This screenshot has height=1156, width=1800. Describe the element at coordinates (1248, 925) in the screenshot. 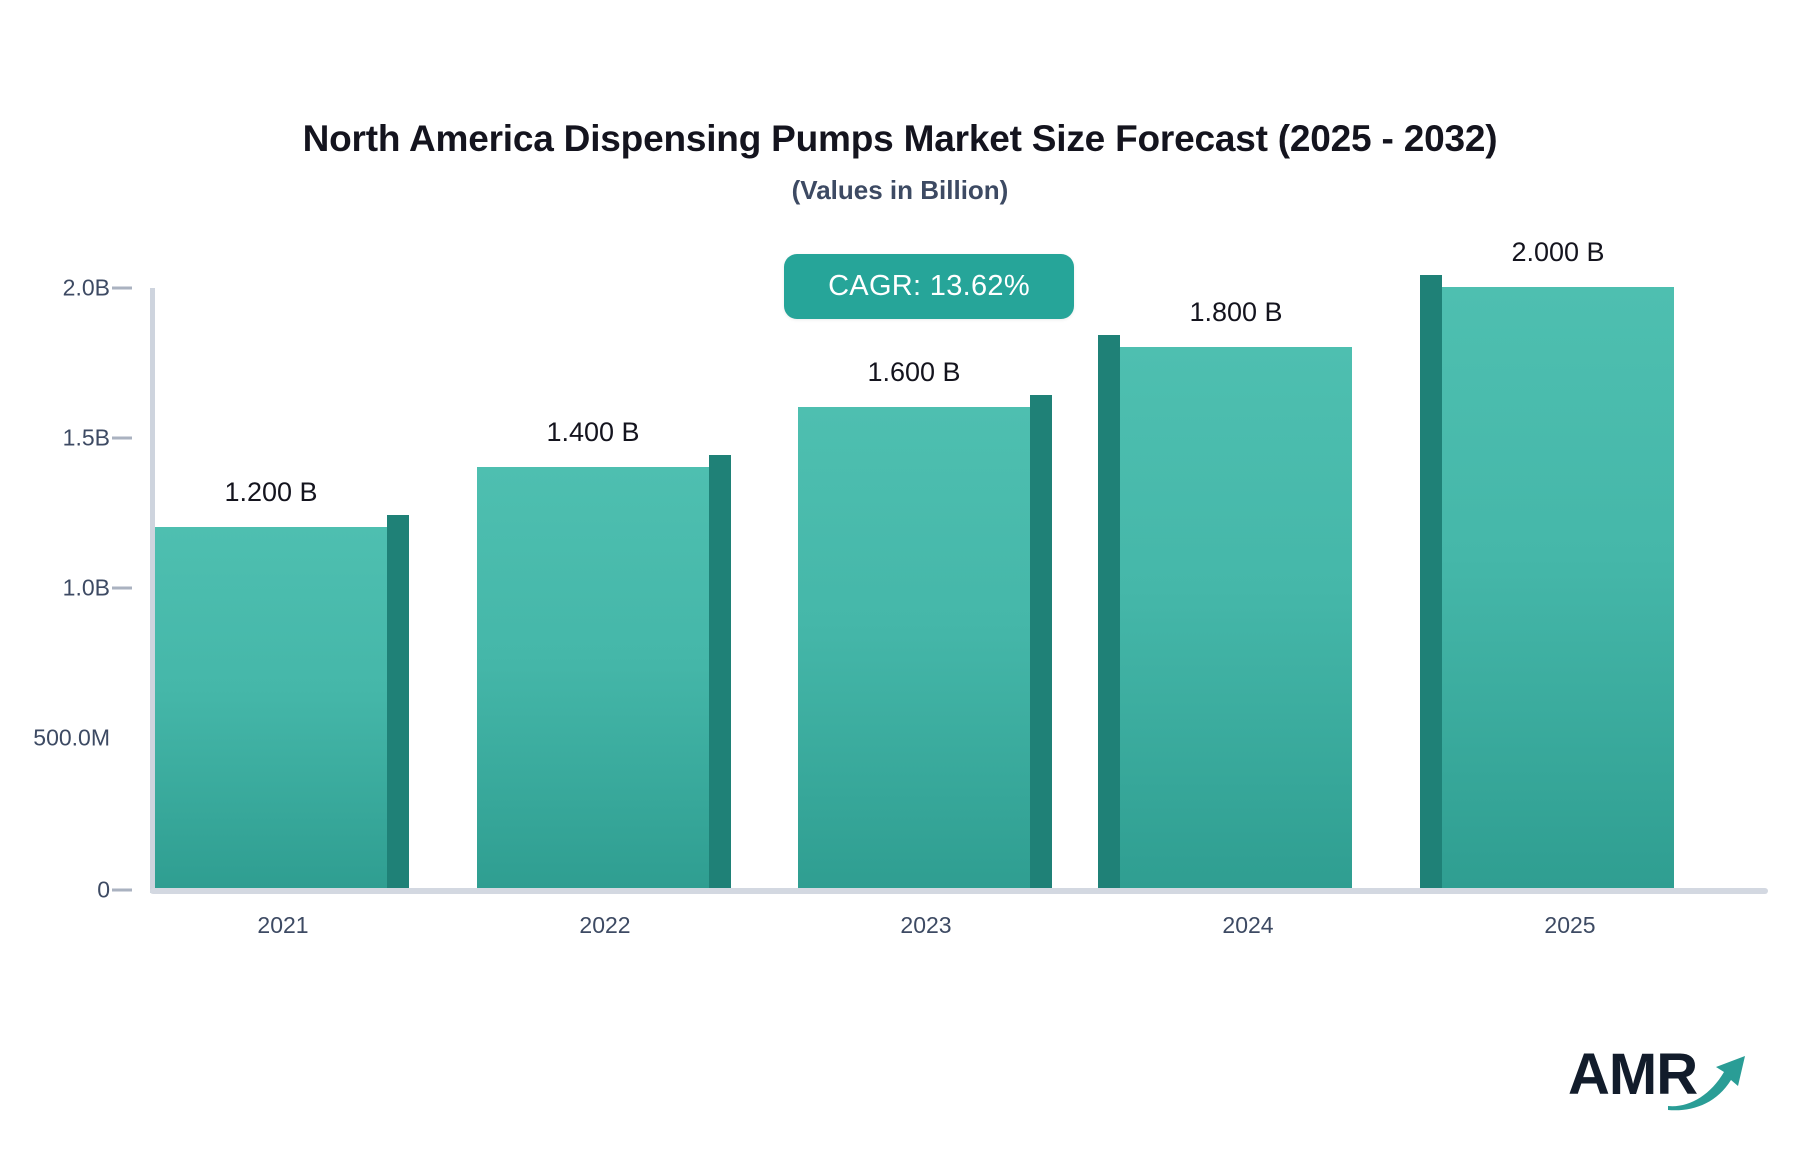

I see `x-tick-label-2024: 2024` at that location.